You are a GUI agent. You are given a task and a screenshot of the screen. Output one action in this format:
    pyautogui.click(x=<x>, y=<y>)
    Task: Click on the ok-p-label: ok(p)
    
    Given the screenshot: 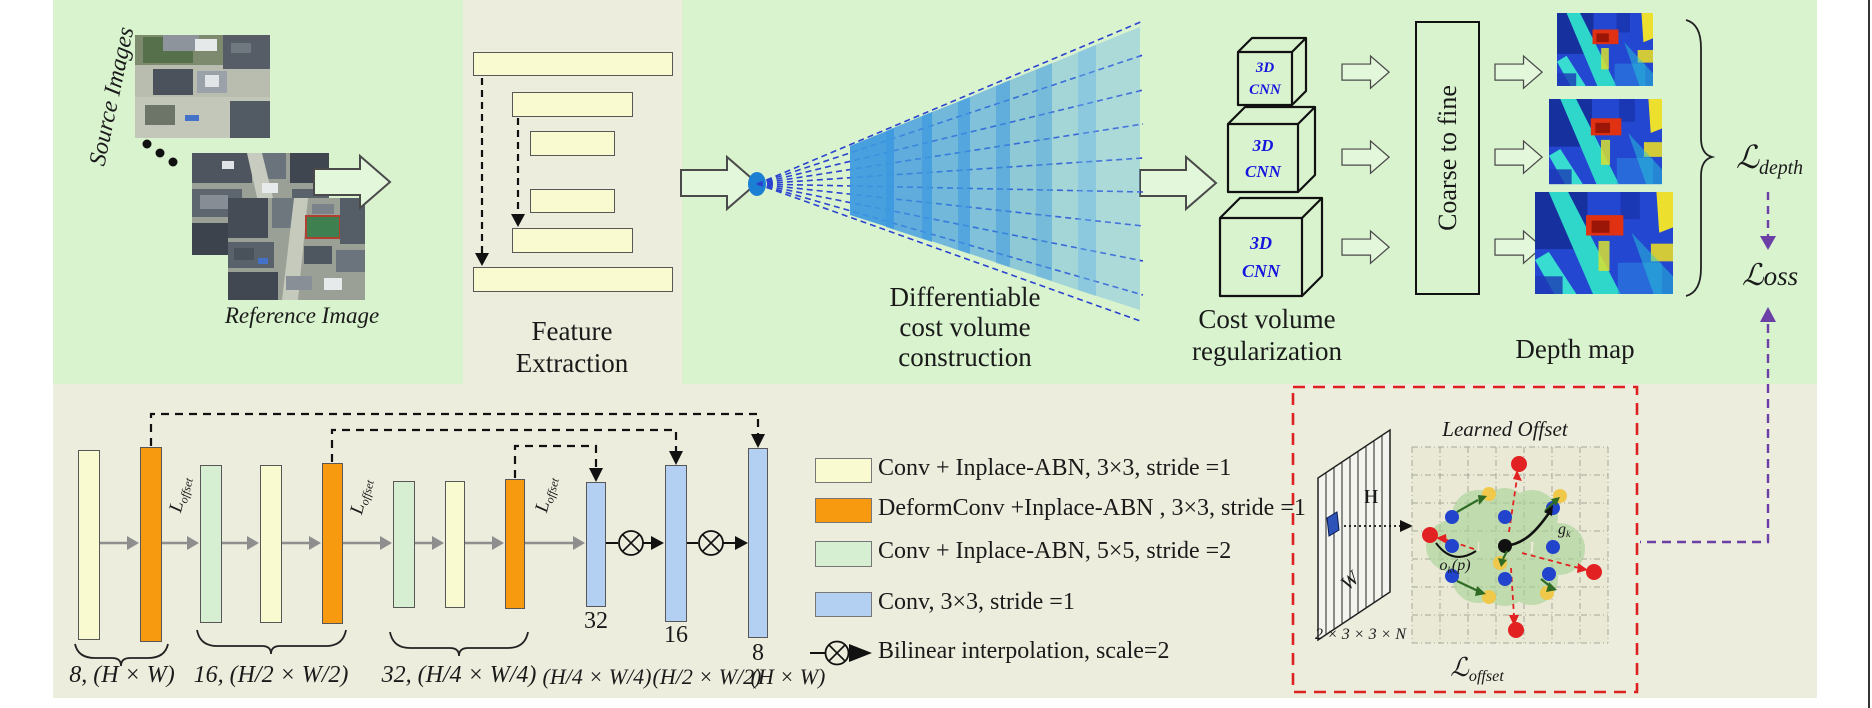 What is the action you would take?
    pyautogui.click(x=1455, y=566)
    